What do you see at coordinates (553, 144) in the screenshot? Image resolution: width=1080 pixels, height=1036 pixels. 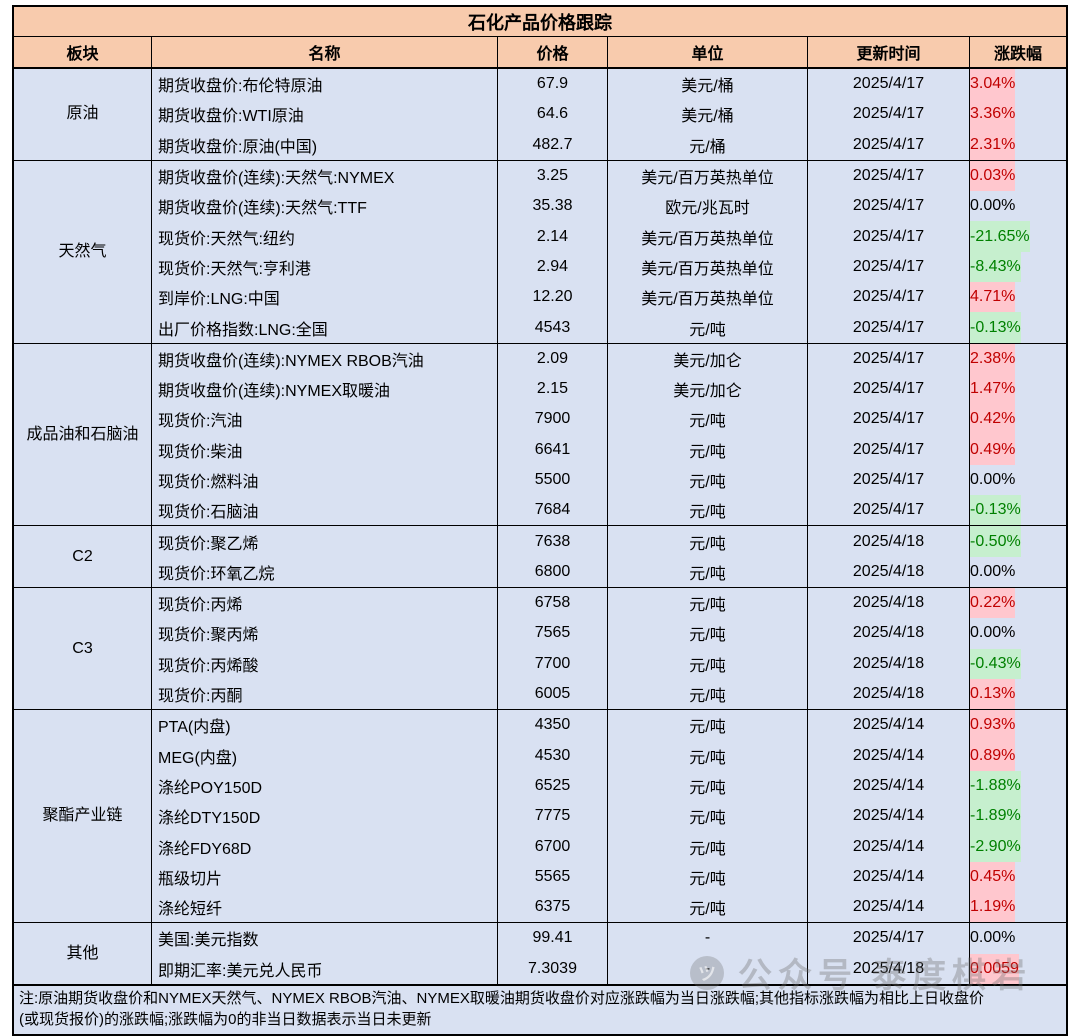 I see `cell-price: 482.7` at bounding box center [553, 144].